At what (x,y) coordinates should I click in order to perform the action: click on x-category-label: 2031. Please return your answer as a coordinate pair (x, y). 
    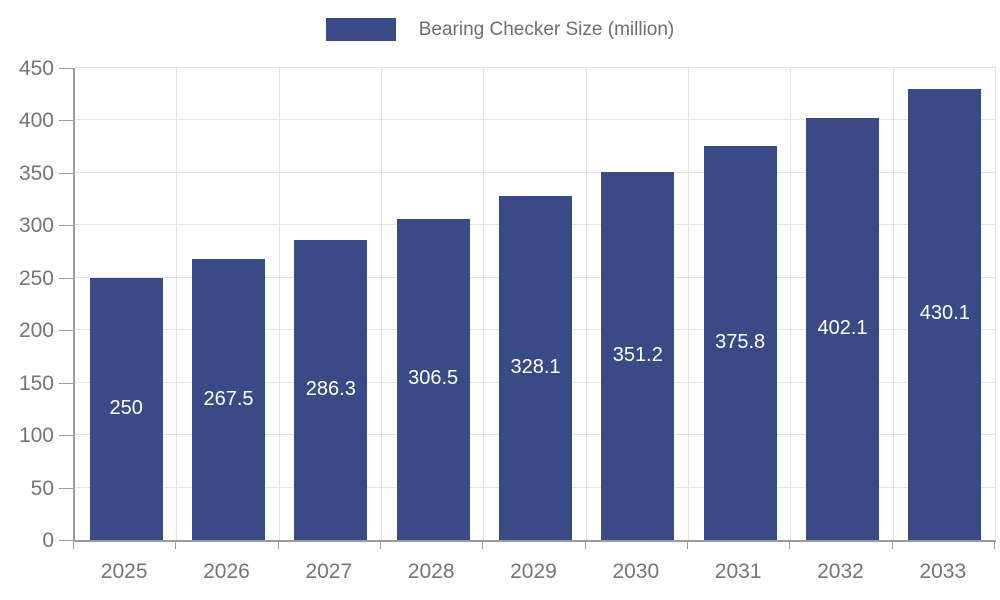
    Looking at the image, I should click on (738, 571).